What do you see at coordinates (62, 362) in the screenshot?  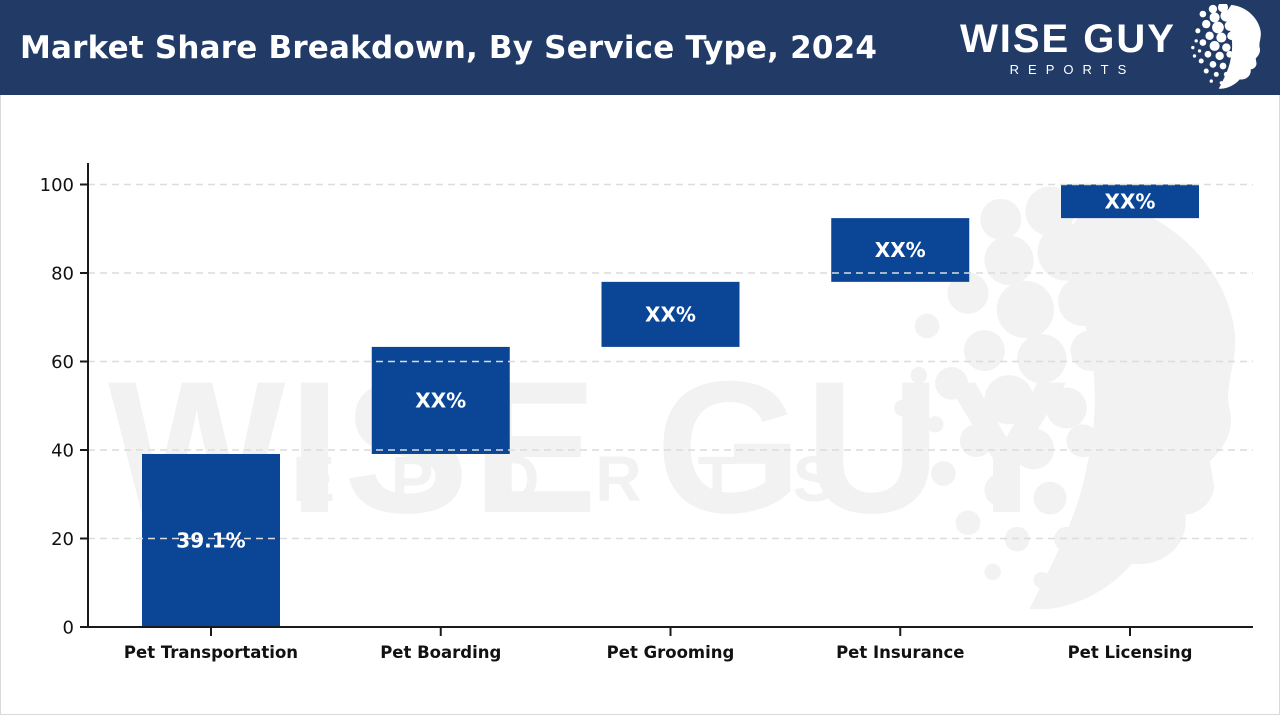 I see `y-tick-label: 60` at bounding box center [62, 362].